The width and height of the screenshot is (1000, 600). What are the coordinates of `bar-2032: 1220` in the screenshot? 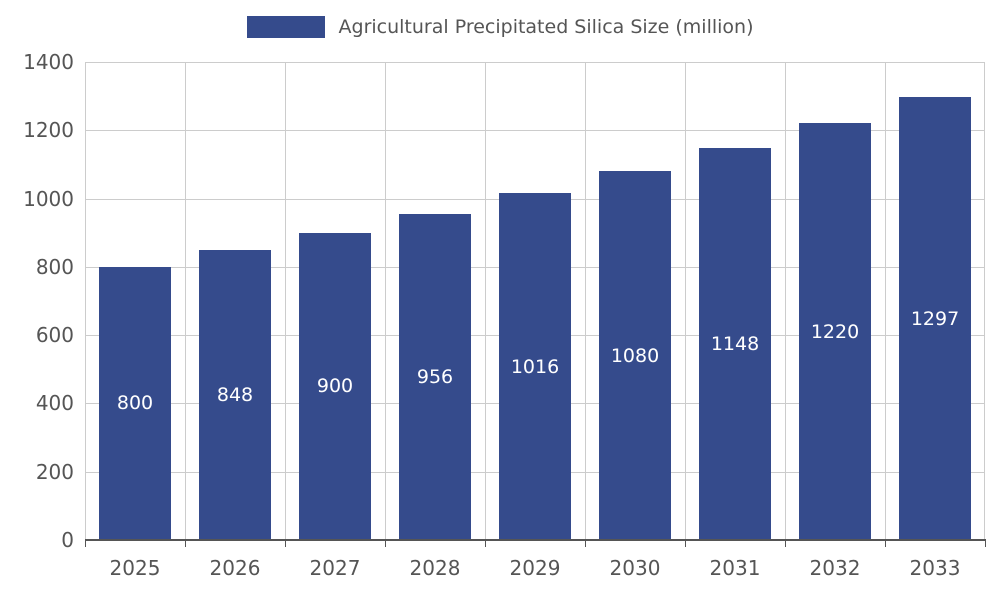 It's located at (835, 331).